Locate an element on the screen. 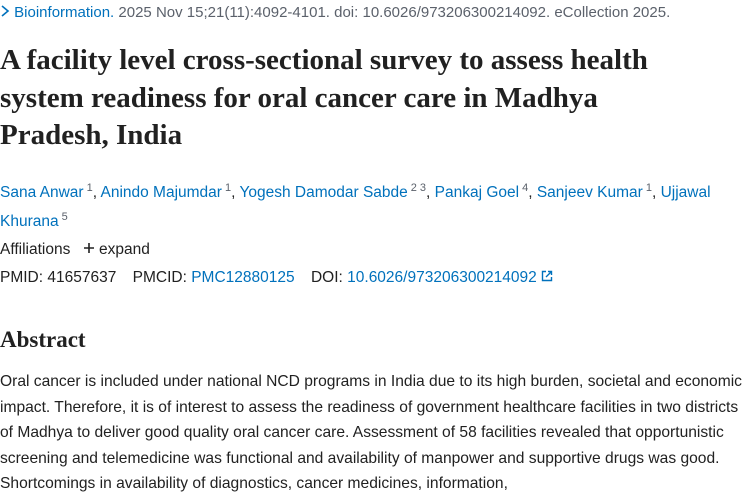  affiliations-row: Affiliations expand is located at coordinates (75, 250).